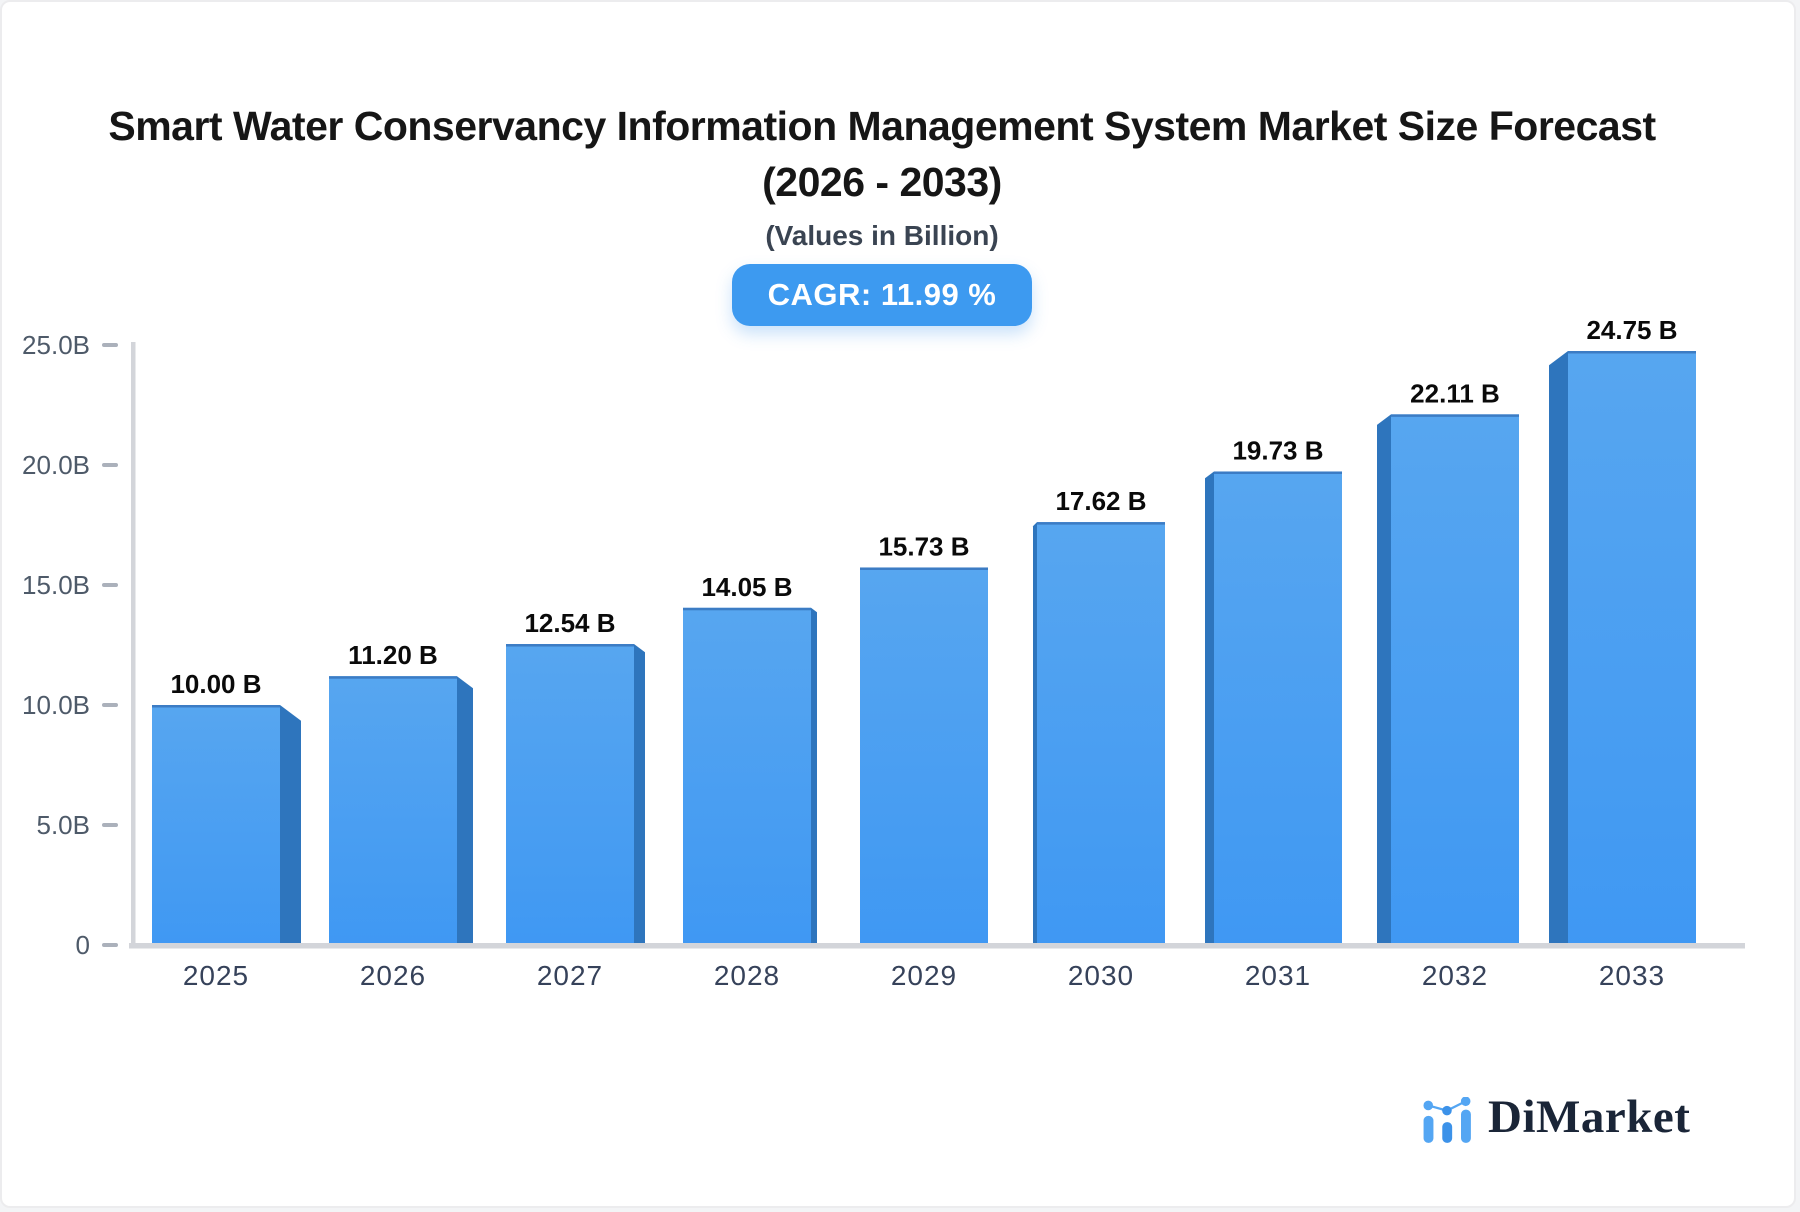 This screenshot has height=1212, width=1800. What do you see at coordinates (290, 826) in the screenshot?
I see `bar-side-2025` at bounding box center [290, 826].